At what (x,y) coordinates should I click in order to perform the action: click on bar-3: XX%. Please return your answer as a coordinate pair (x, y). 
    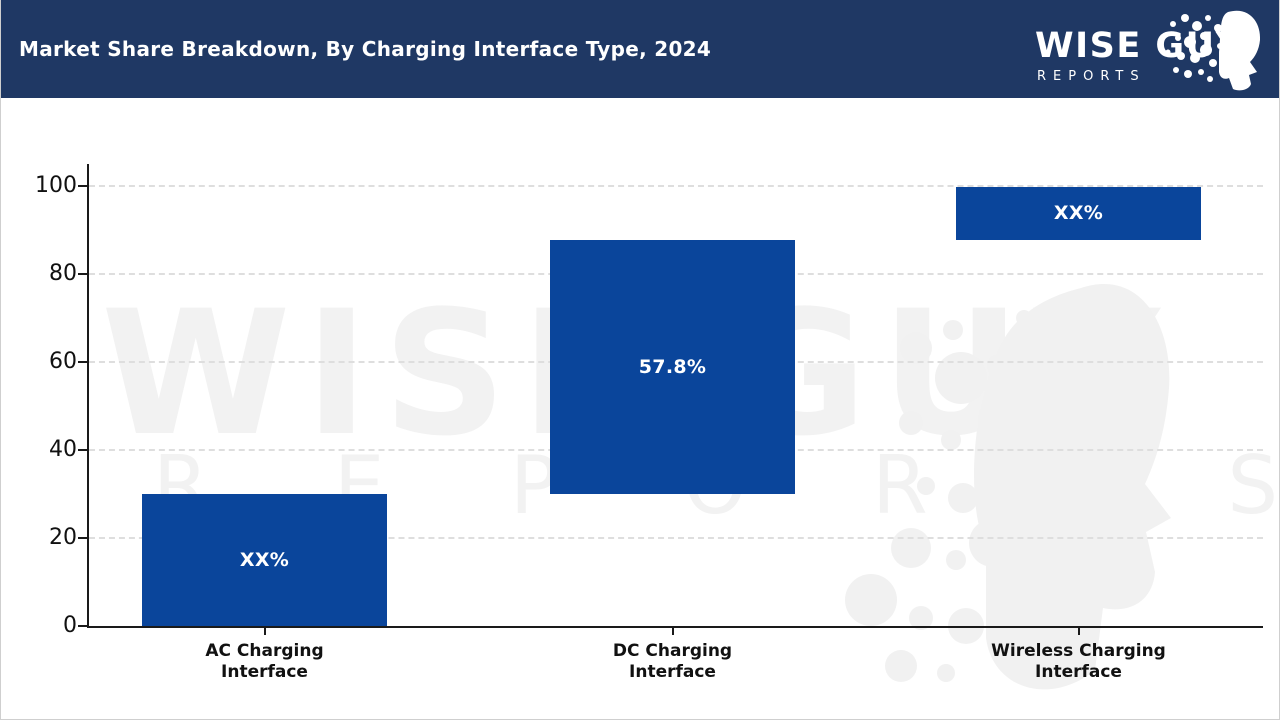
    Looking at the image, I should click on (1078, 213).